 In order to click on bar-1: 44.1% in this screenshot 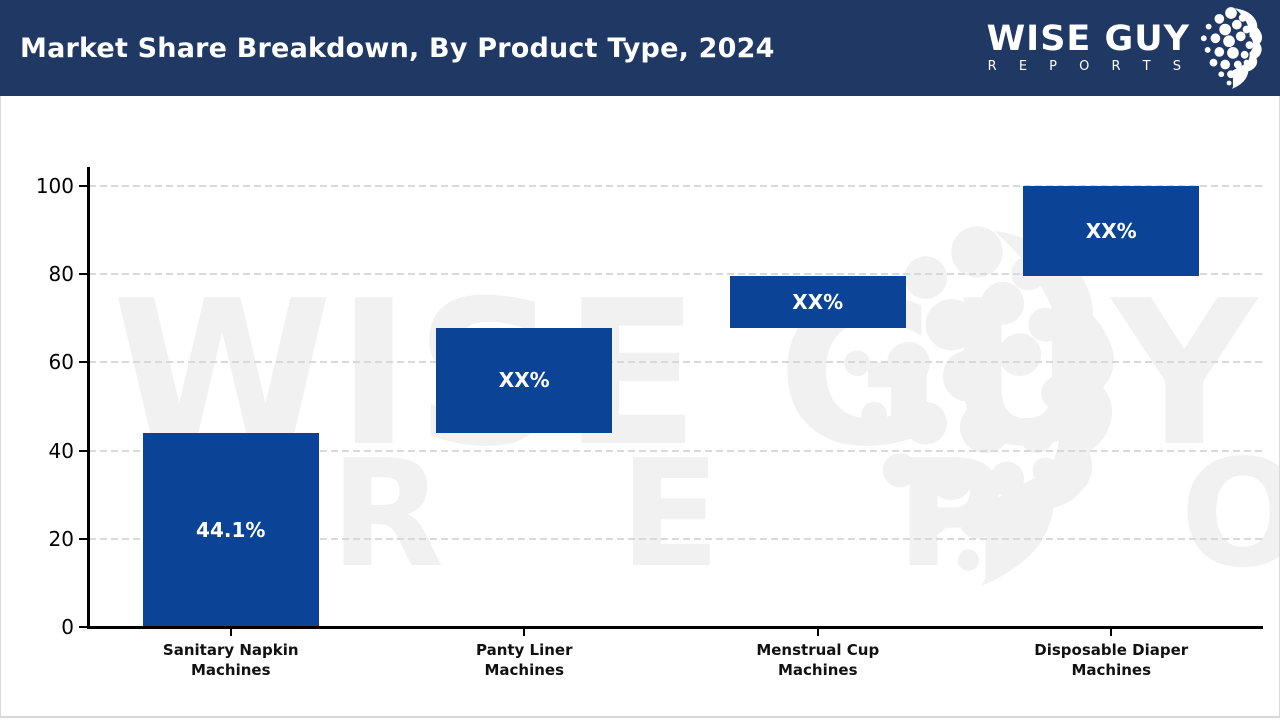, I will do `click(230, 529)`.